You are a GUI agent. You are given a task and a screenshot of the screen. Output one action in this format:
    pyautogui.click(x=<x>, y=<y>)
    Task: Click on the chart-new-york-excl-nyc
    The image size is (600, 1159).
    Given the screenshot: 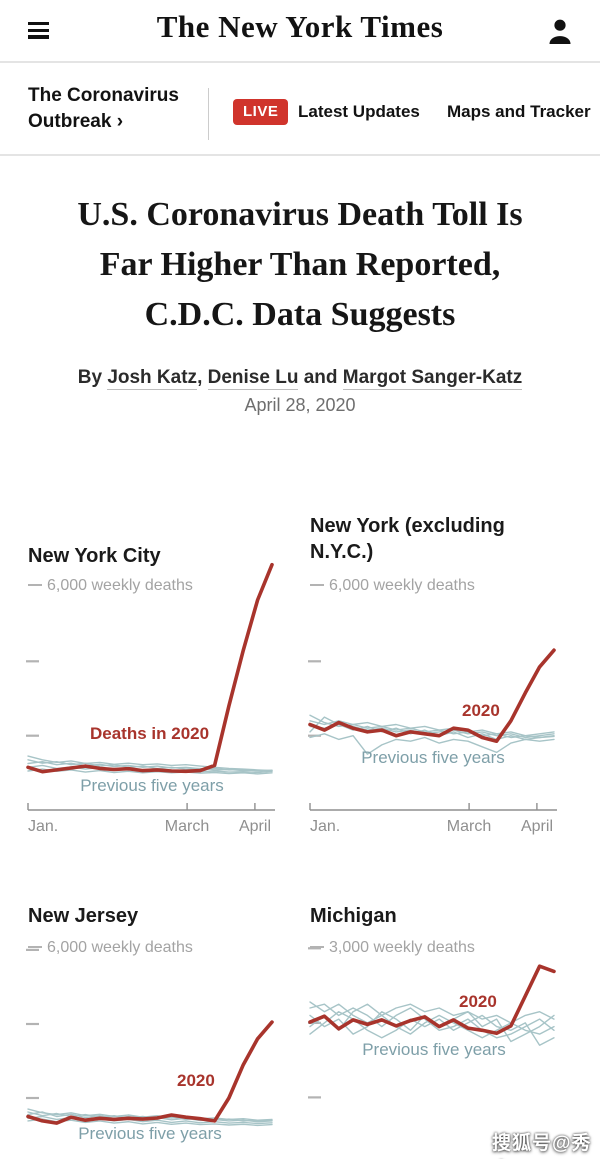 What is the action you would take?
    pyautogui.click(x=432, y=729)
    